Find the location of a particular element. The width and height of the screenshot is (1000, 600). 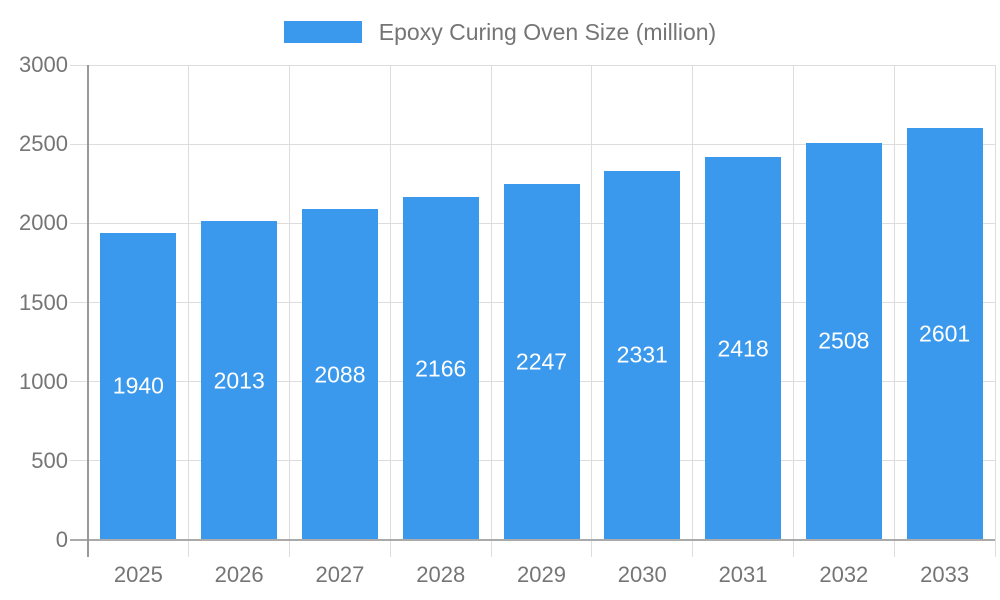

bar-value-label: 2601 is located at coordinates (945, 333).